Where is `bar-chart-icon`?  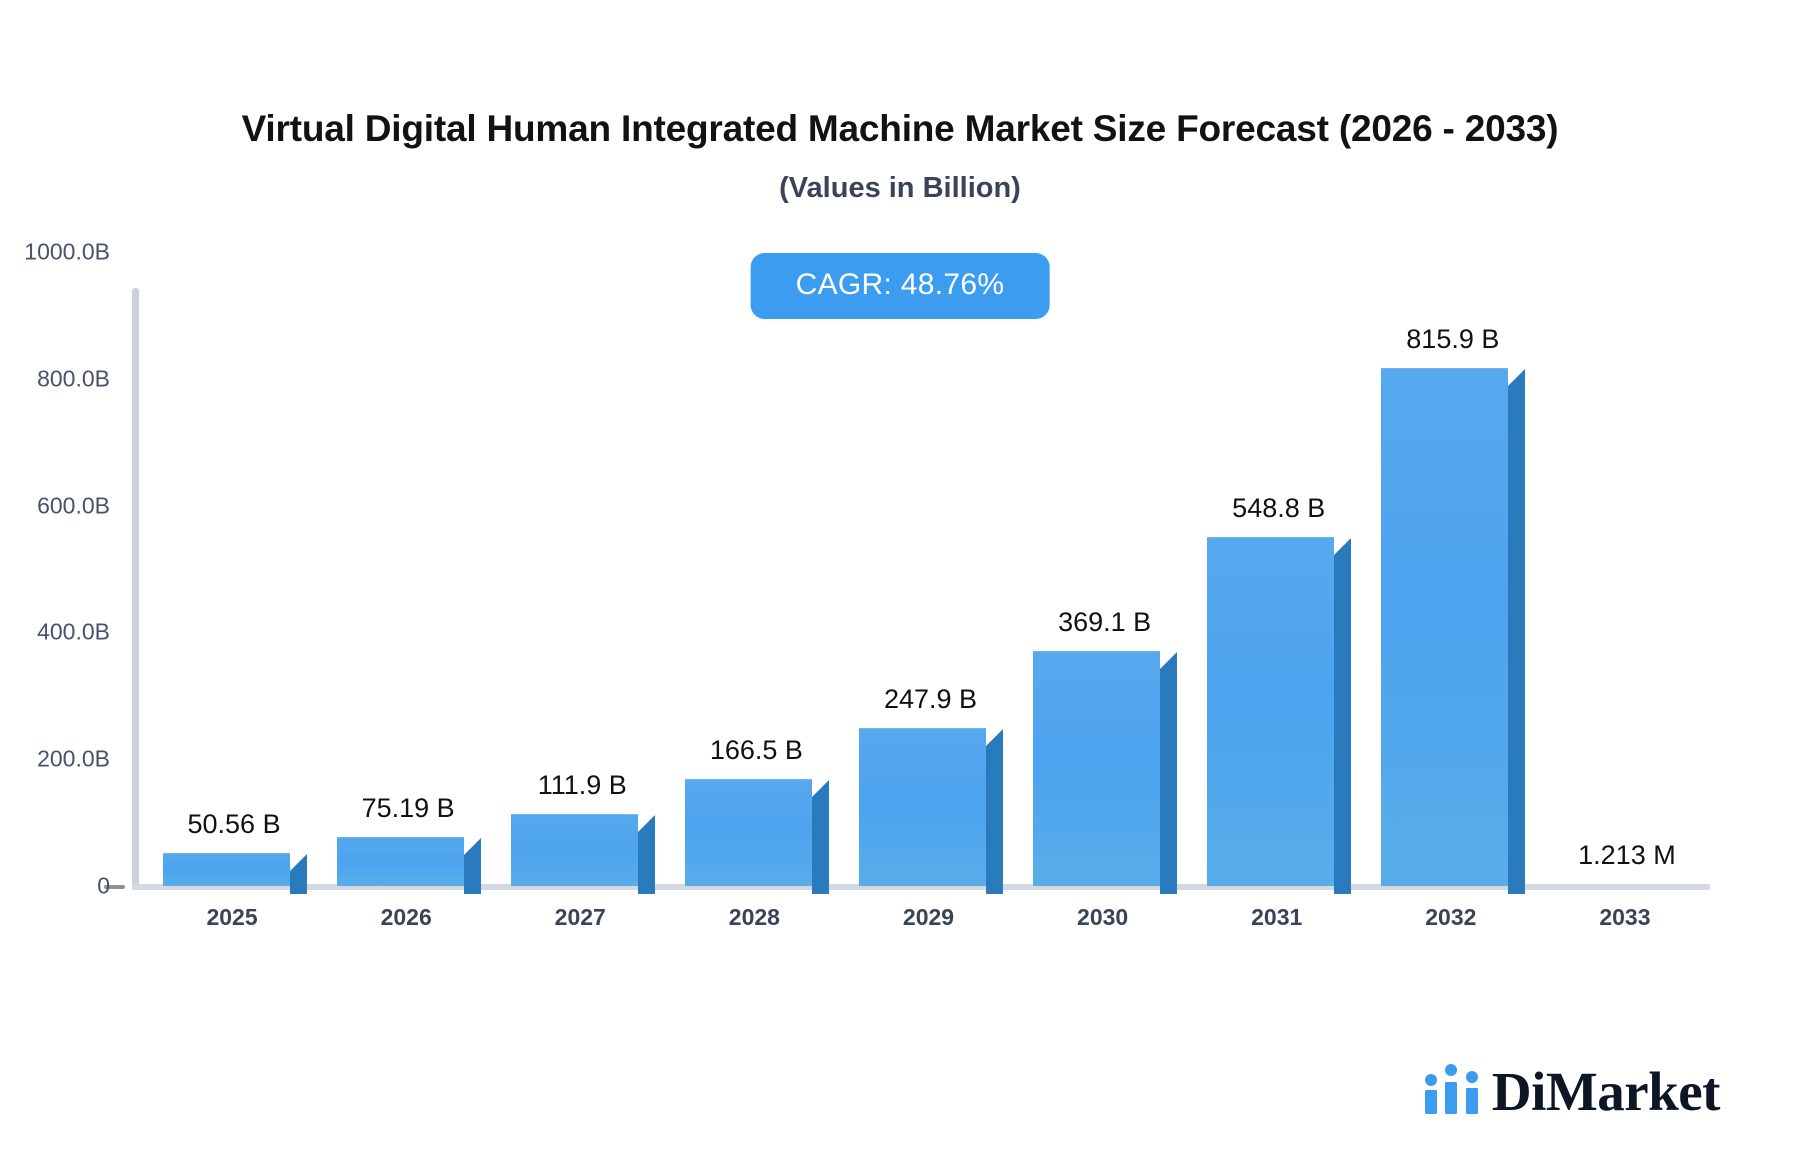
bar-chart-icon is located at coordinates (1452, 1091).